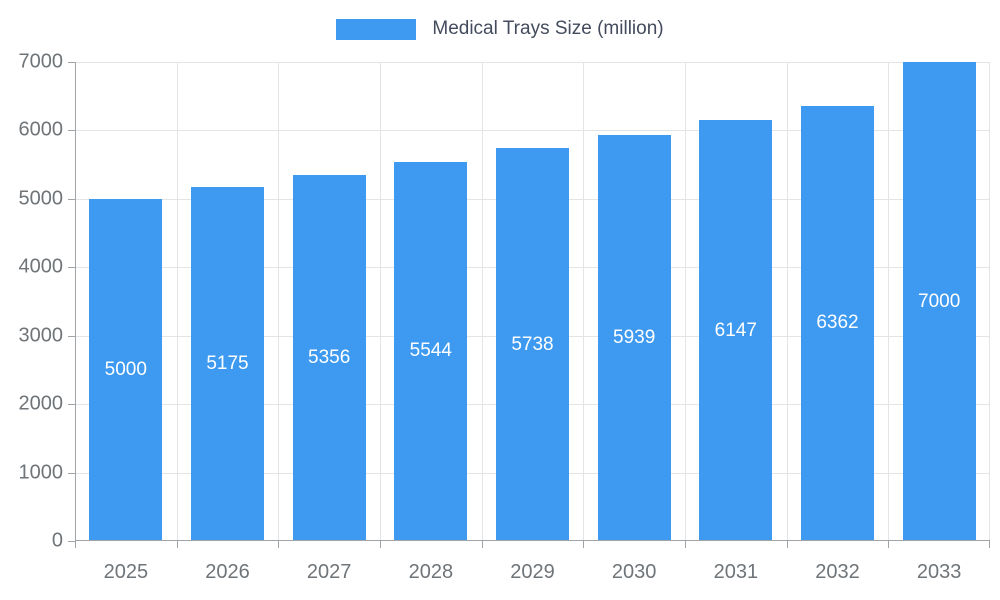 This screenshot has height=600, width=1000. Describe the element at coordinates (57, 540) in the screenshot. I see `y-tick-label: 0` at that location.